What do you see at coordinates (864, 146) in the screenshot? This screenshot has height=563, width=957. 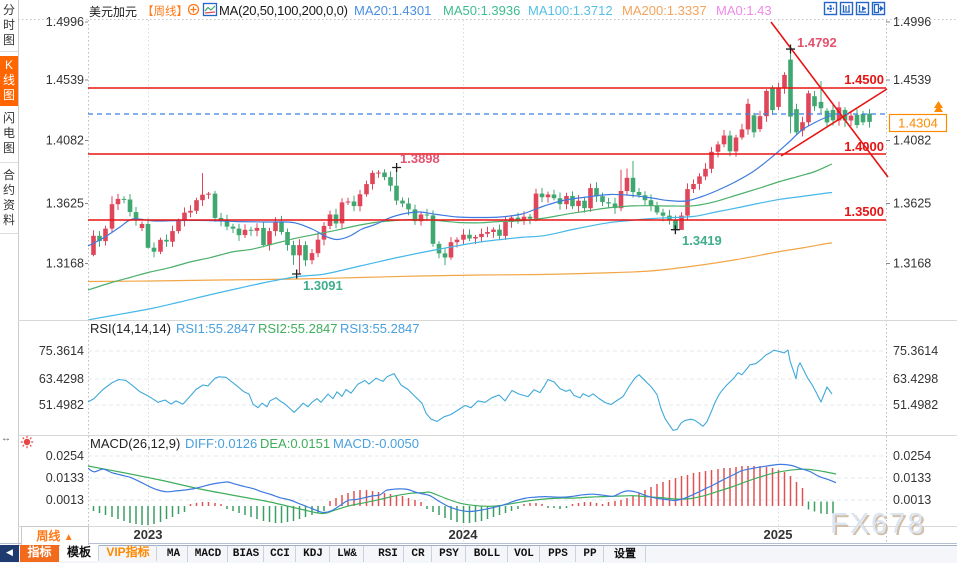 I see `svg-text: 1.4000` at bounding box center [864, 146].